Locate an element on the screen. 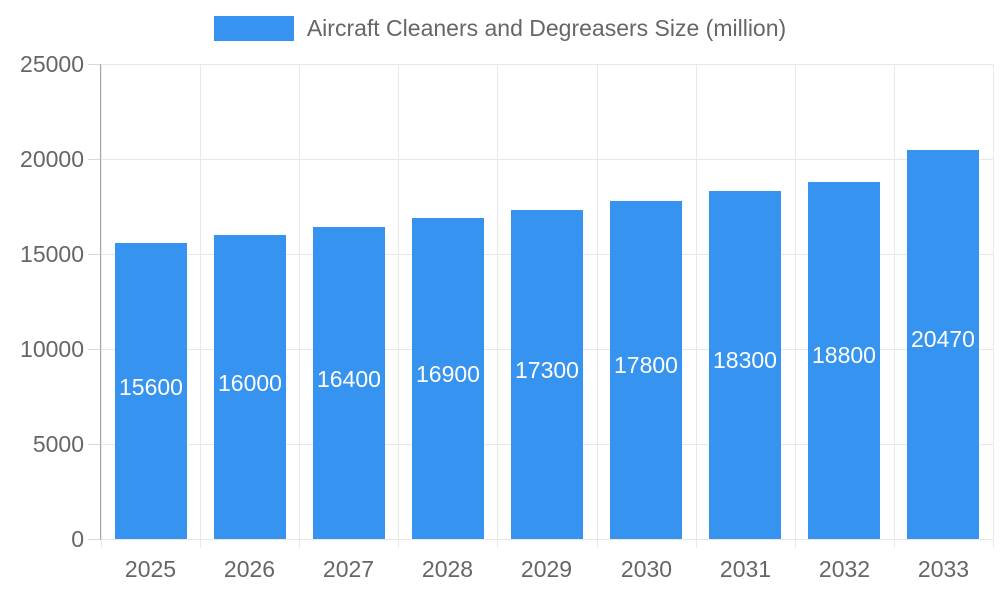  y-axis-tick-label: 10000 is located at coordinates (52, 349).